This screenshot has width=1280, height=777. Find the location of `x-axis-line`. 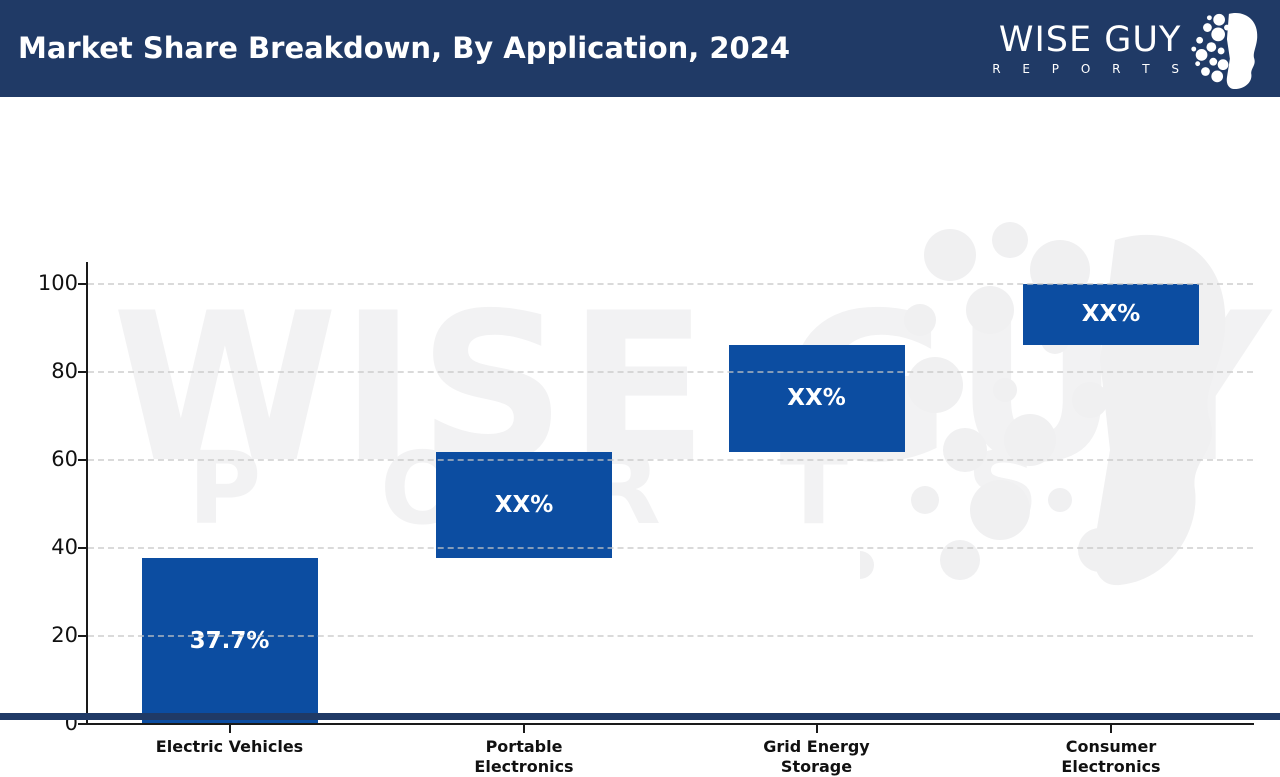

x-axis-line is located at coordinates (670, 724).